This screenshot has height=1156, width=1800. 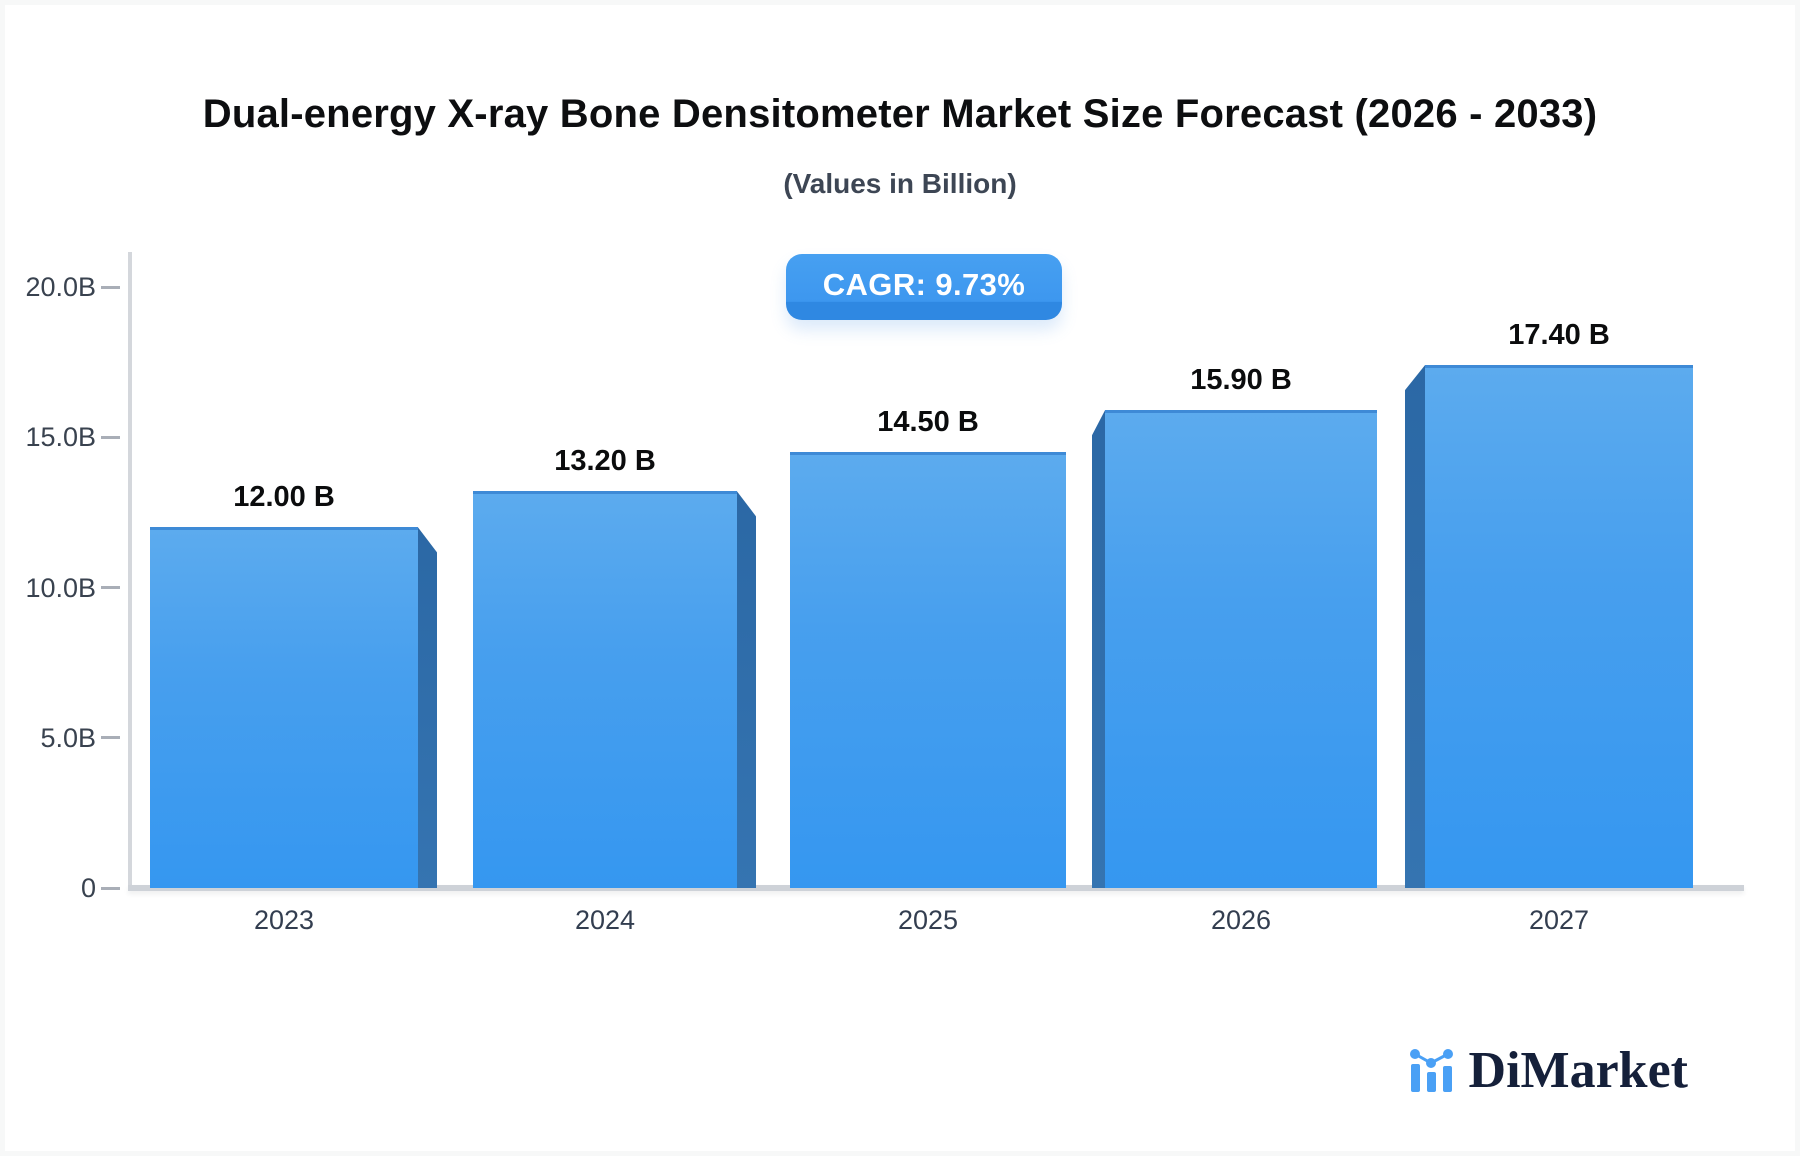 What do you see at coordinates (936, 888) in the screenshot?
I see `x-axis-line` at bounding box center [936, 888].